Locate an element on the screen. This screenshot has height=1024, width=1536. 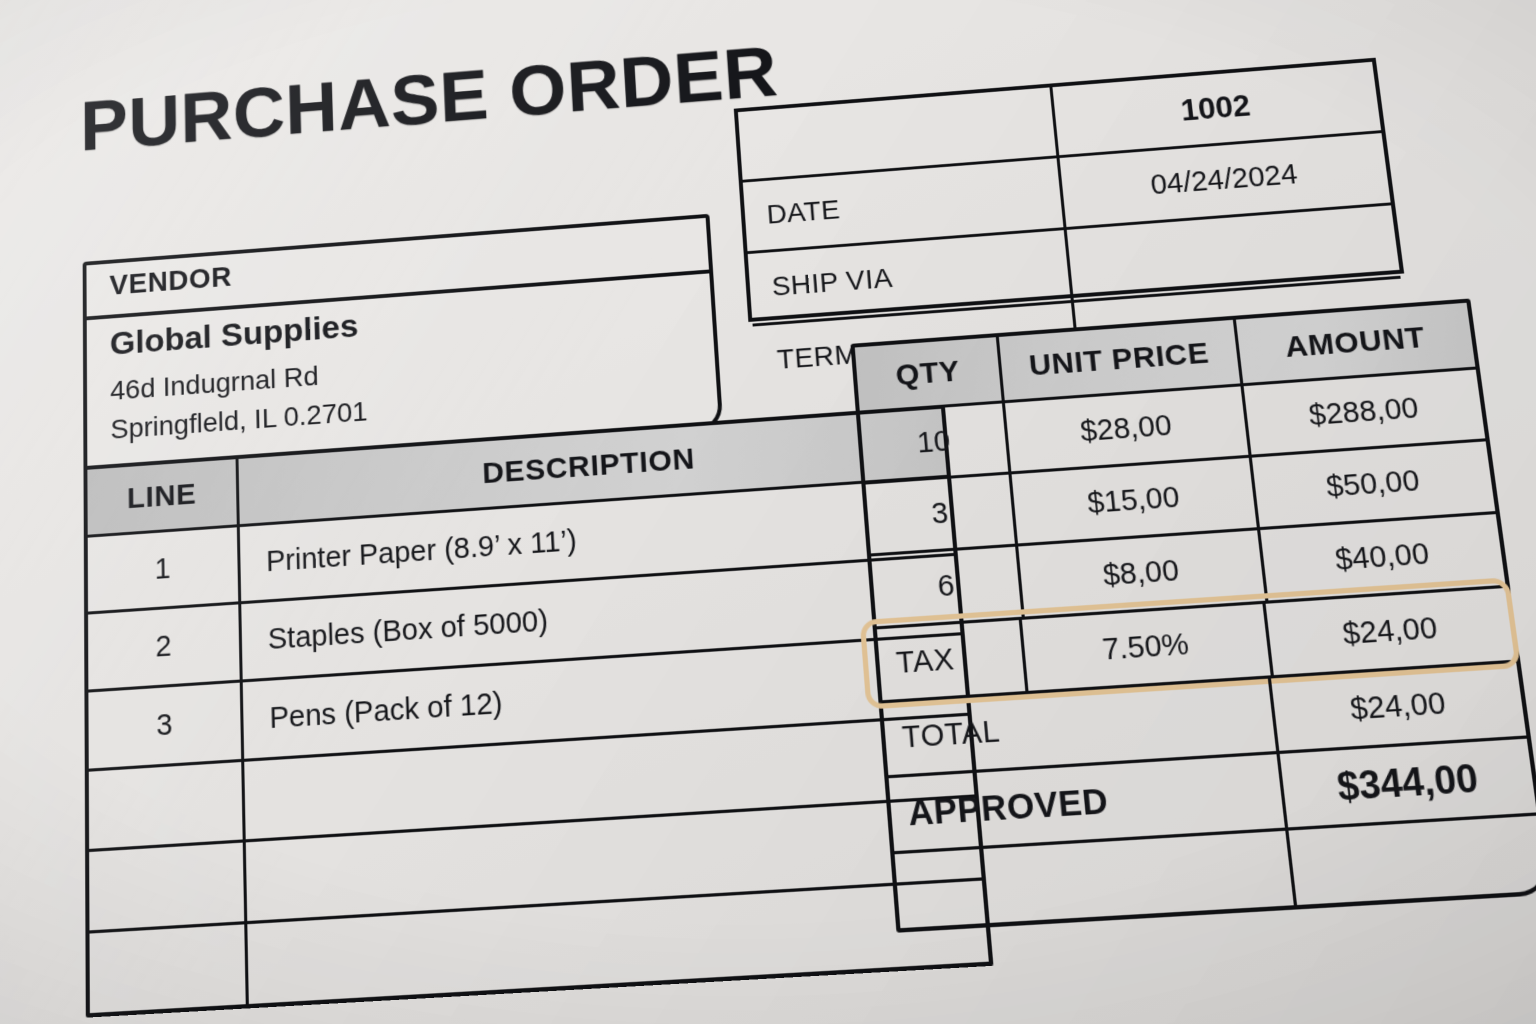
order-info-box: 1002 DATE 04/24/2024 SHIP VIA TERMS is located at coordinates (1069, 227).